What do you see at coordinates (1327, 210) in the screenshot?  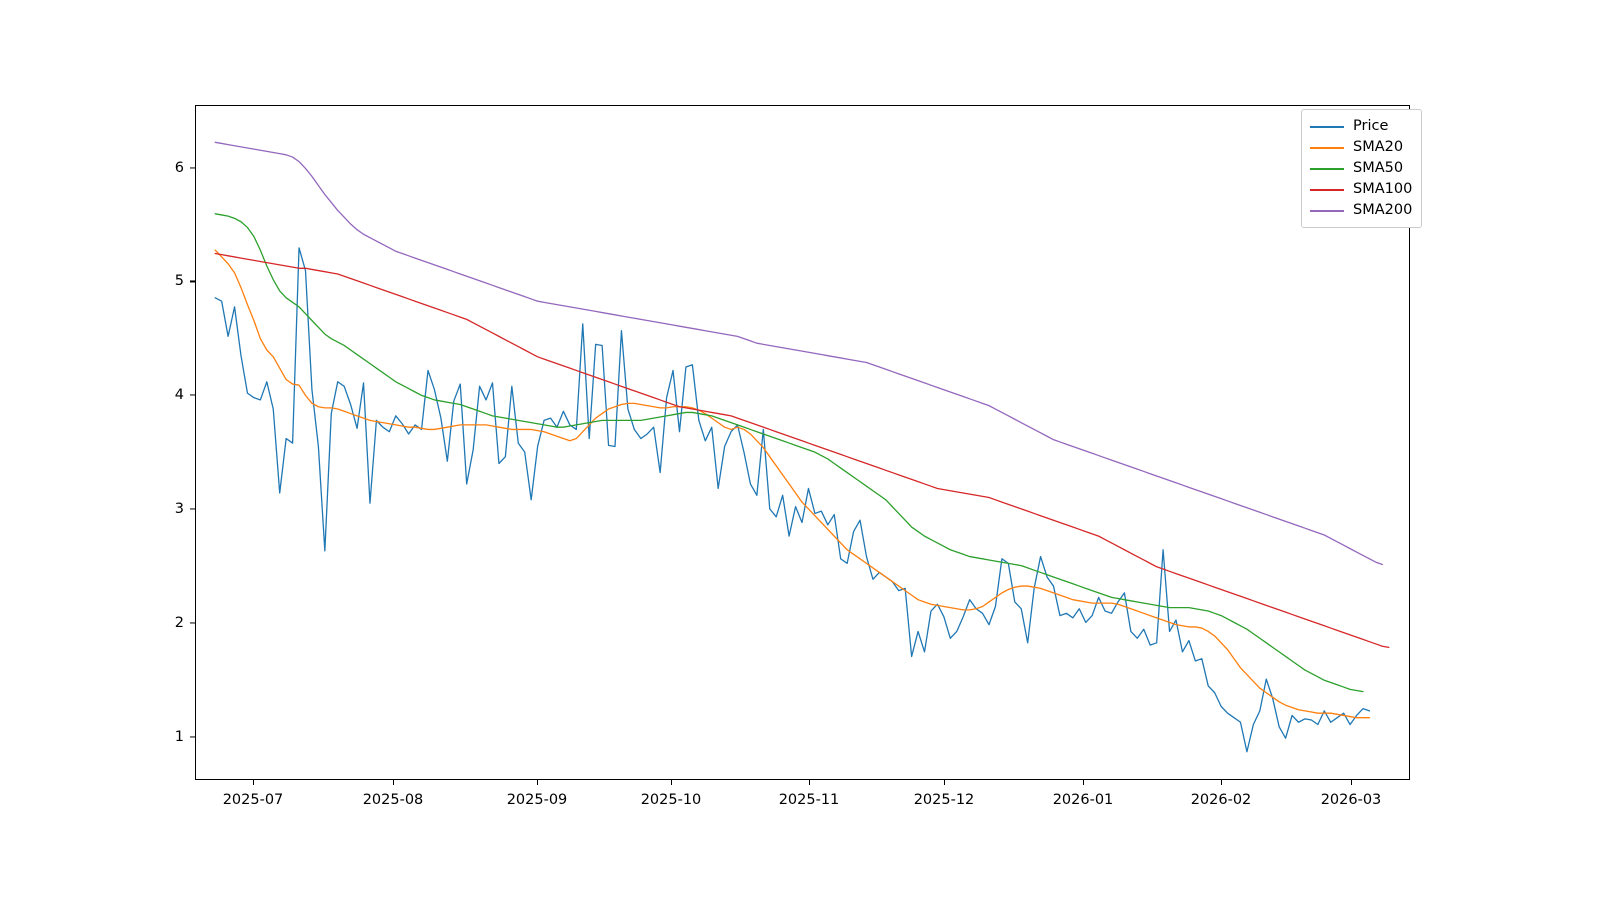 I see `legend-color-swatch-sma200` at bounding box center [1327, 210].